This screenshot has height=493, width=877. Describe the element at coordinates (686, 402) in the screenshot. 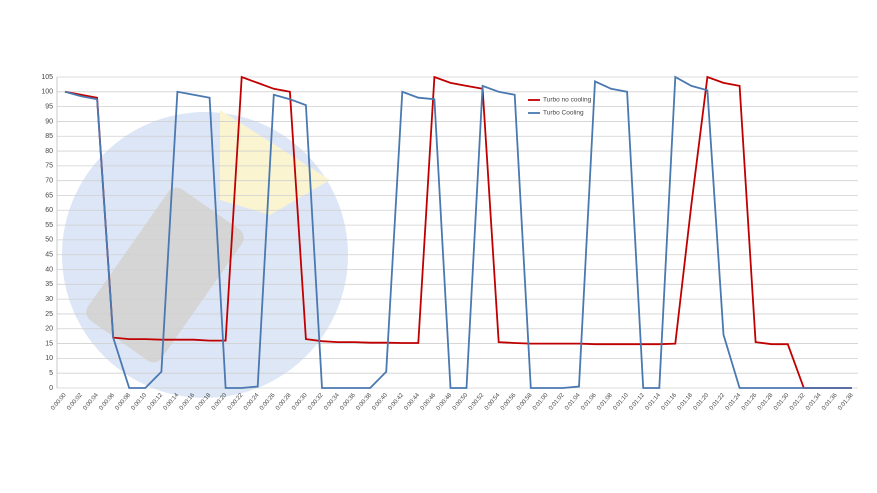

I see `x-tick-label: 0:01:18` at that location.